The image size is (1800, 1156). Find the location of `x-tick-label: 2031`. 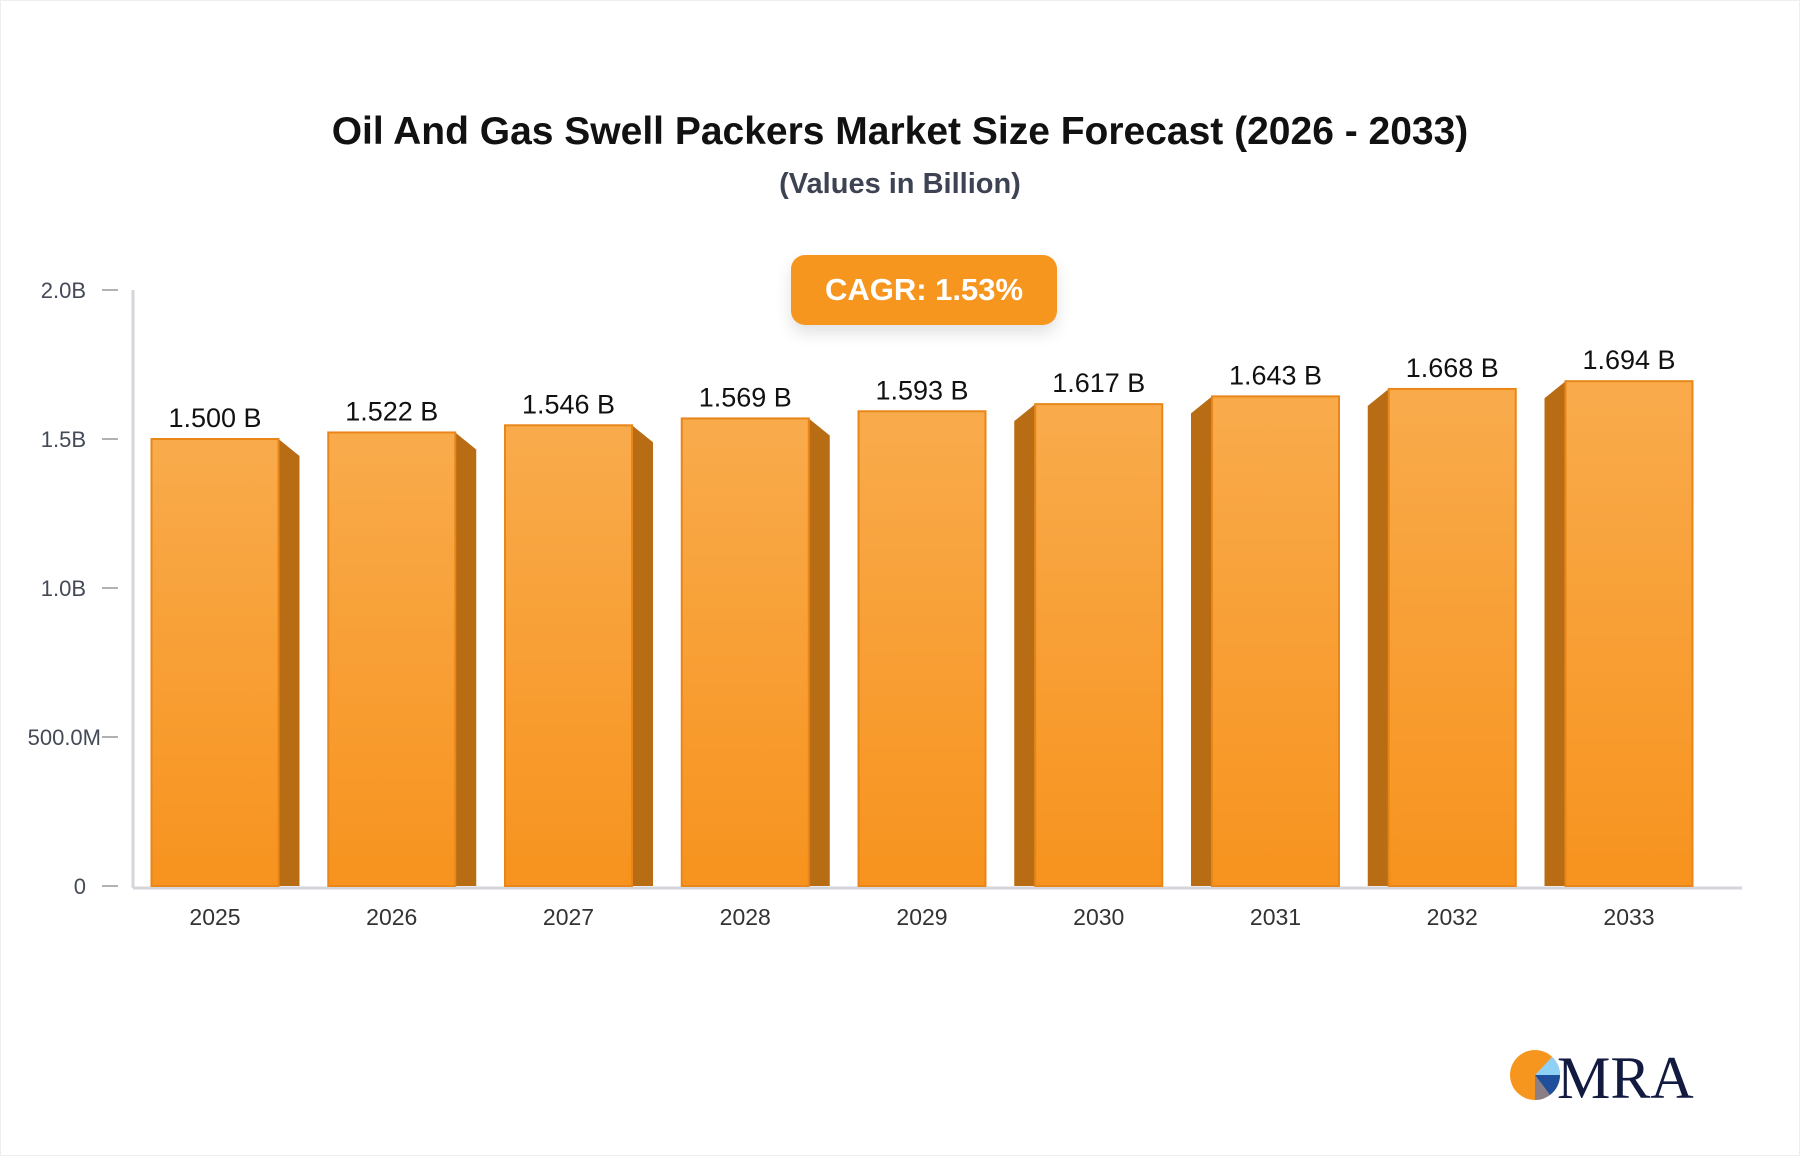

x-tick-label: 2031 is located at coordinates (1275, 917).